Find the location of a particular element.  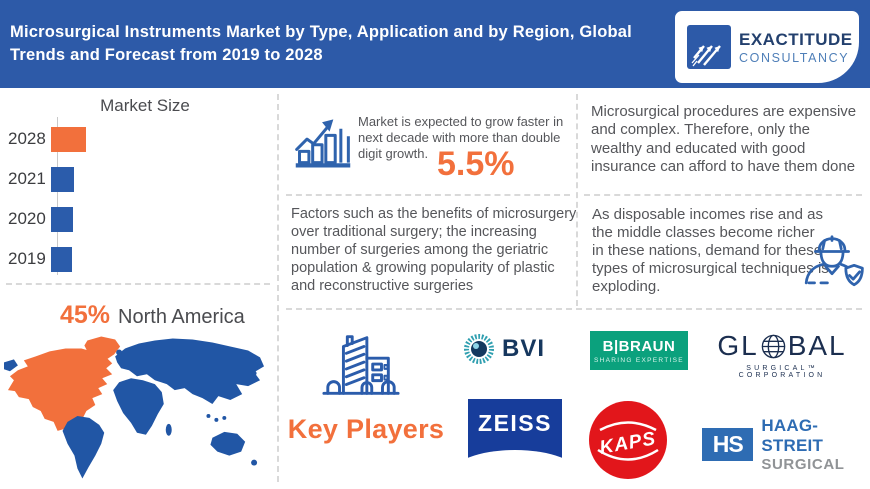

region-stat: 45% North America is located at coordinates (152, 315).